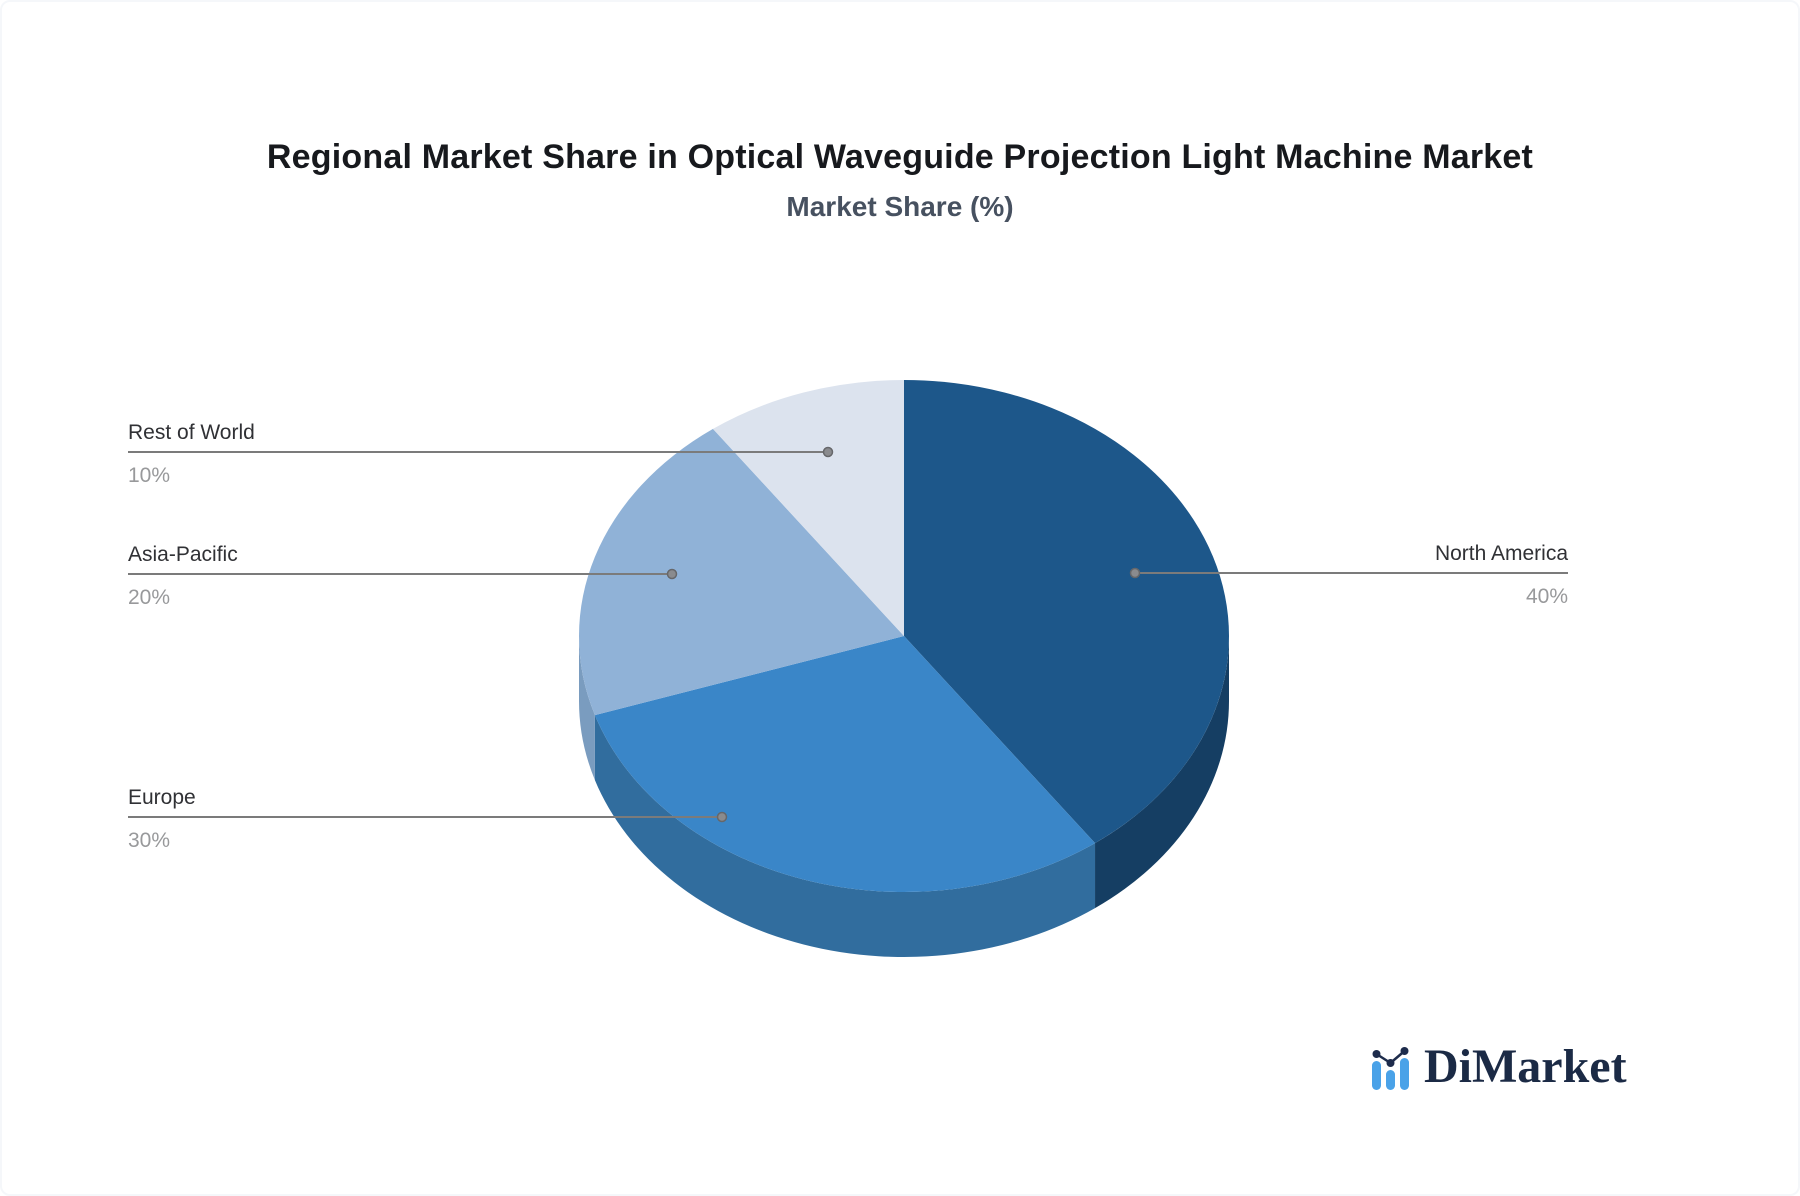 Image resolution: width=1800 pixels, height=1196 pixels. Describe the element at coordinates (1162, 772) in the screenshot. I see `pie-side-north-america` at that location.